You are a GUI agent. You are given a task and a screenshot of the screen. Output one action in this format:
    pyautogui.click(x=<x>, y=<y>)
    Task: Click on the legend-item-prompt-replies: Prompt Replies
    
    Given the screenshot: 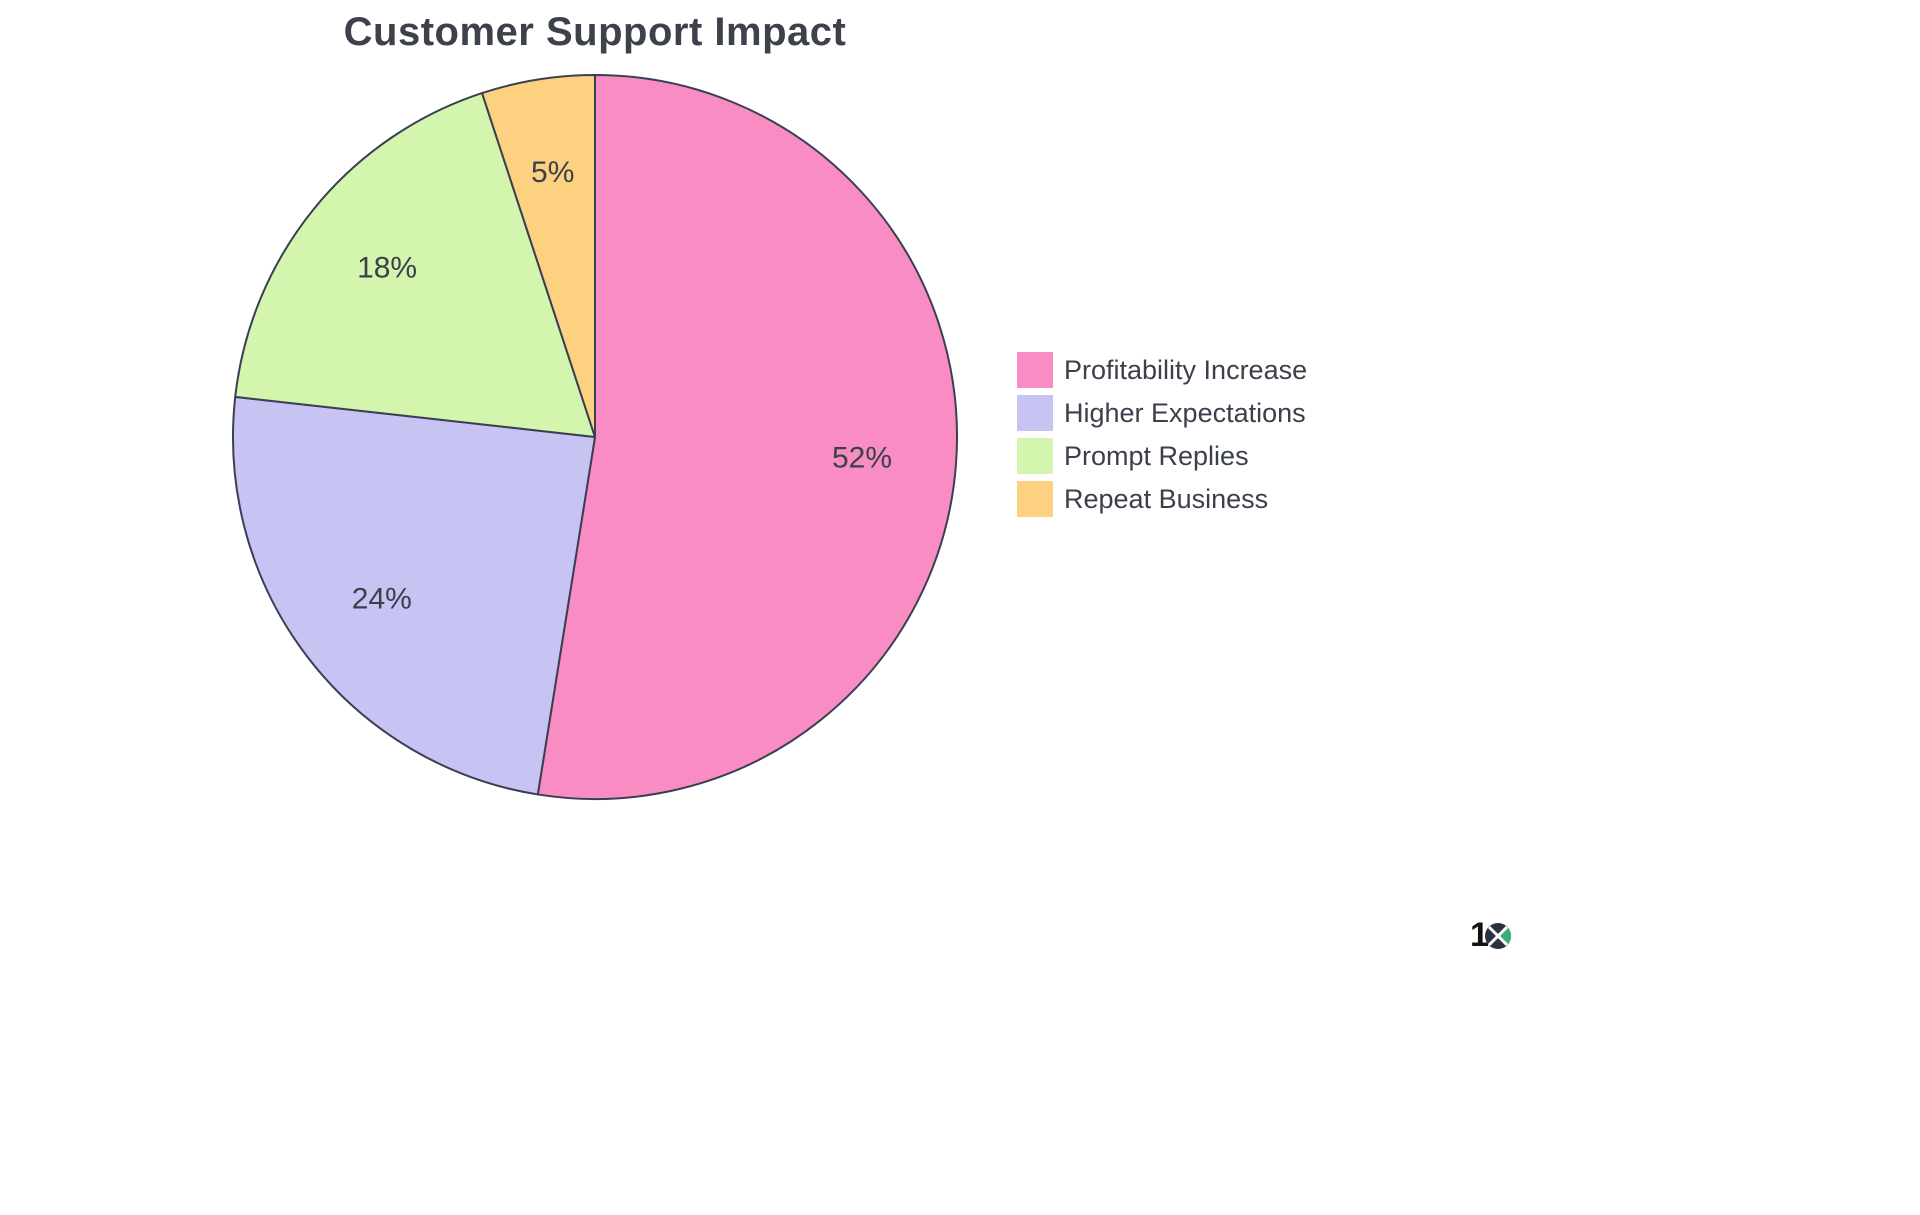 What is the action you would take?
    pyautogui.click(x=1162, y=456)
    